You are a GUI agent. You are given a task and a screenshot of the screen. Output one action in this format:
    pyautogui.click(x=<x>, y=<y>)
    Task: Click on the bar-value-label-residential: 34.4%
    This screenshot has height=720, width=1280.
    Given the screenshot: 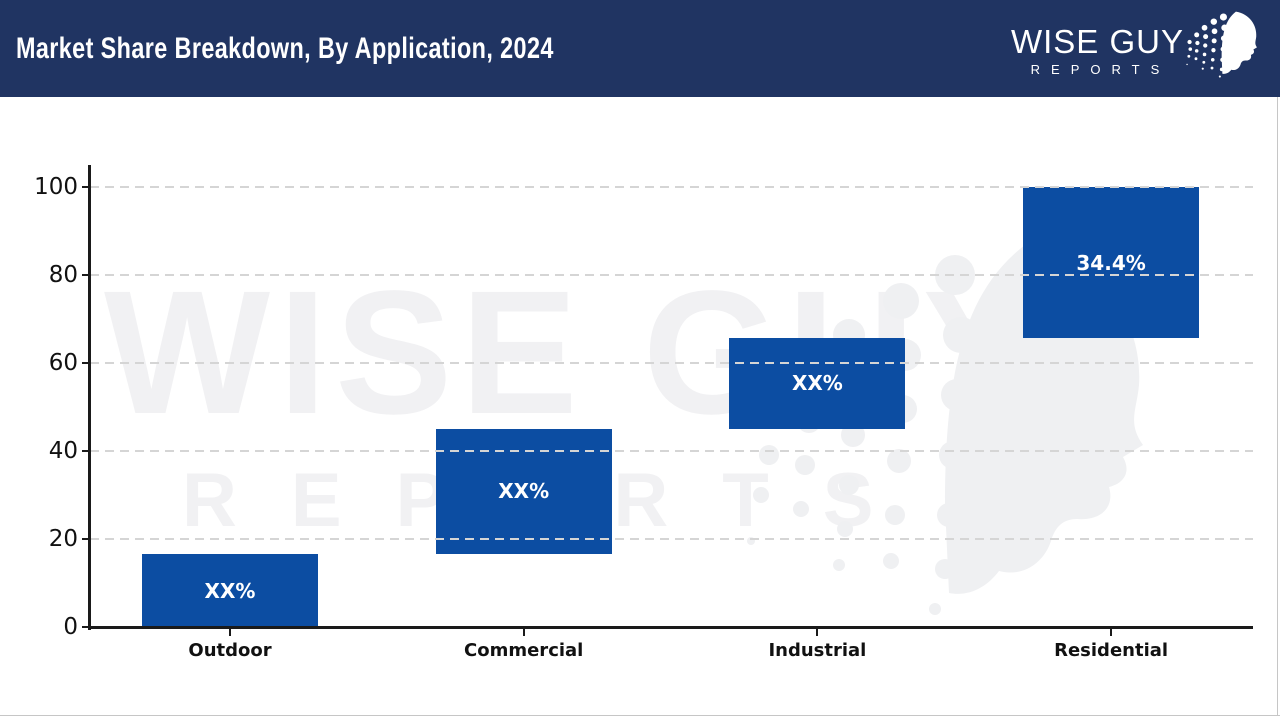 What is the action you would take?
    pyautogui.click(x=1111, y=262)
    